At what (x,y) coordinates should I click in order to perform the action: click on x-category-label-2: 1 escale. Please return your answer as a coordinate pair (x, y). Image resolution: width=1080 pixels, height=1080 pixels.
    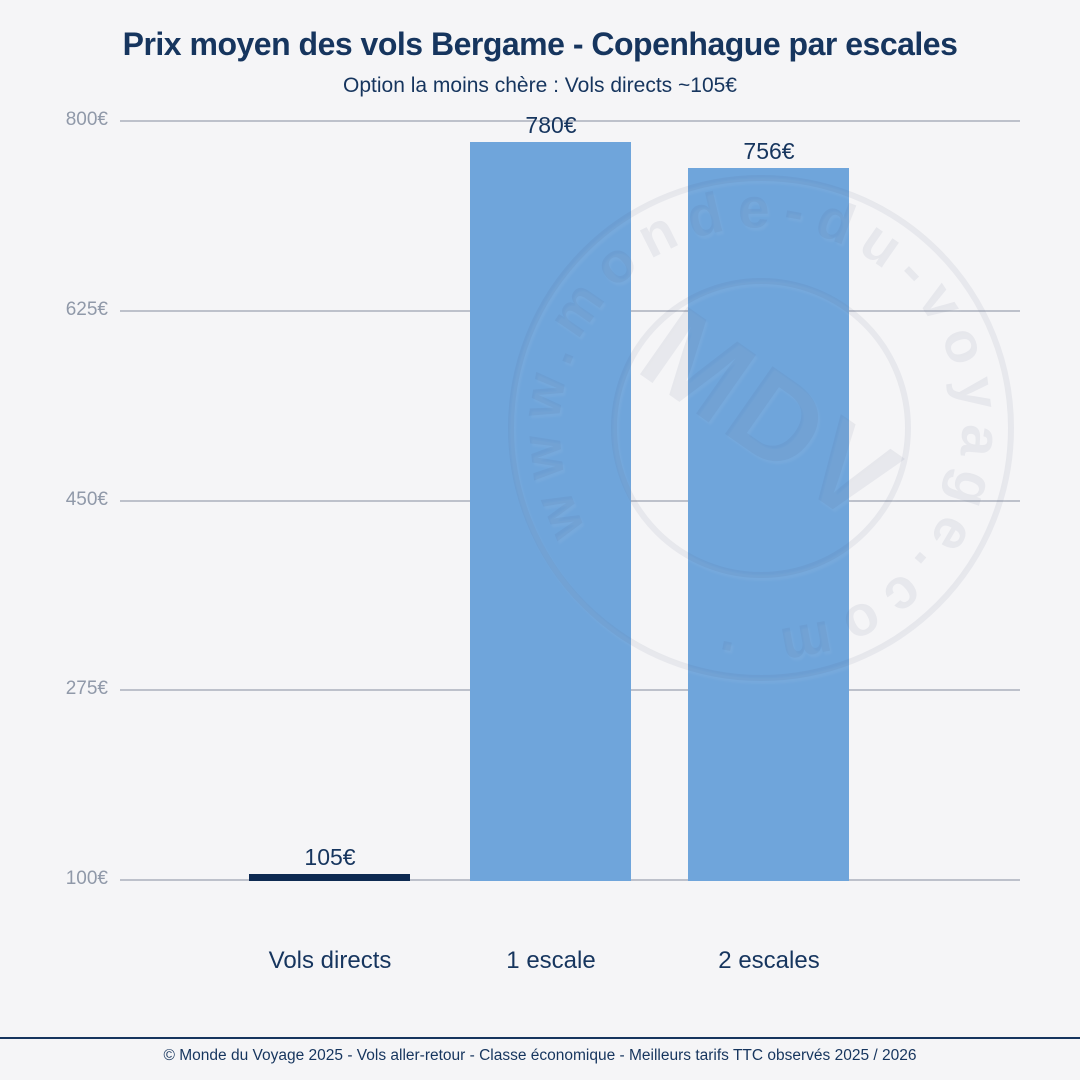
    Looking at the image, I should click on (551, 960).